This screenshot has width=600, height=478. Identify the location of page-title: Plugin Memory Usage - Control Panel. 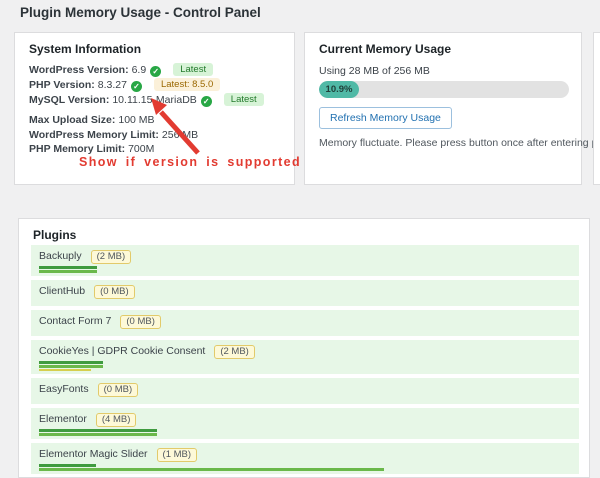
(140, 12).